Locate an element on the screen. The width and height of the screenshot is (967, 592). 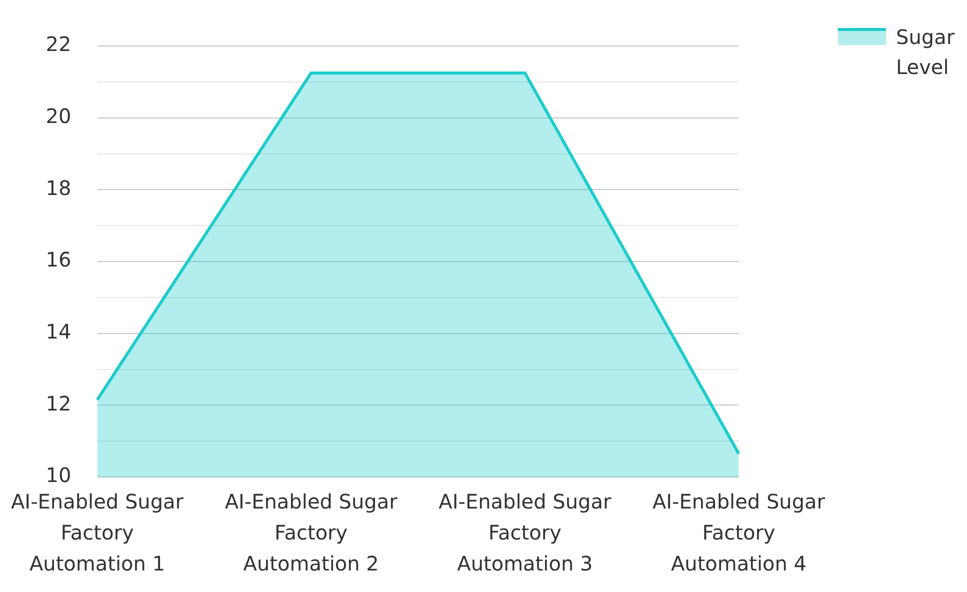
y-tick-label: 20 is located at coordinates (59, 116).